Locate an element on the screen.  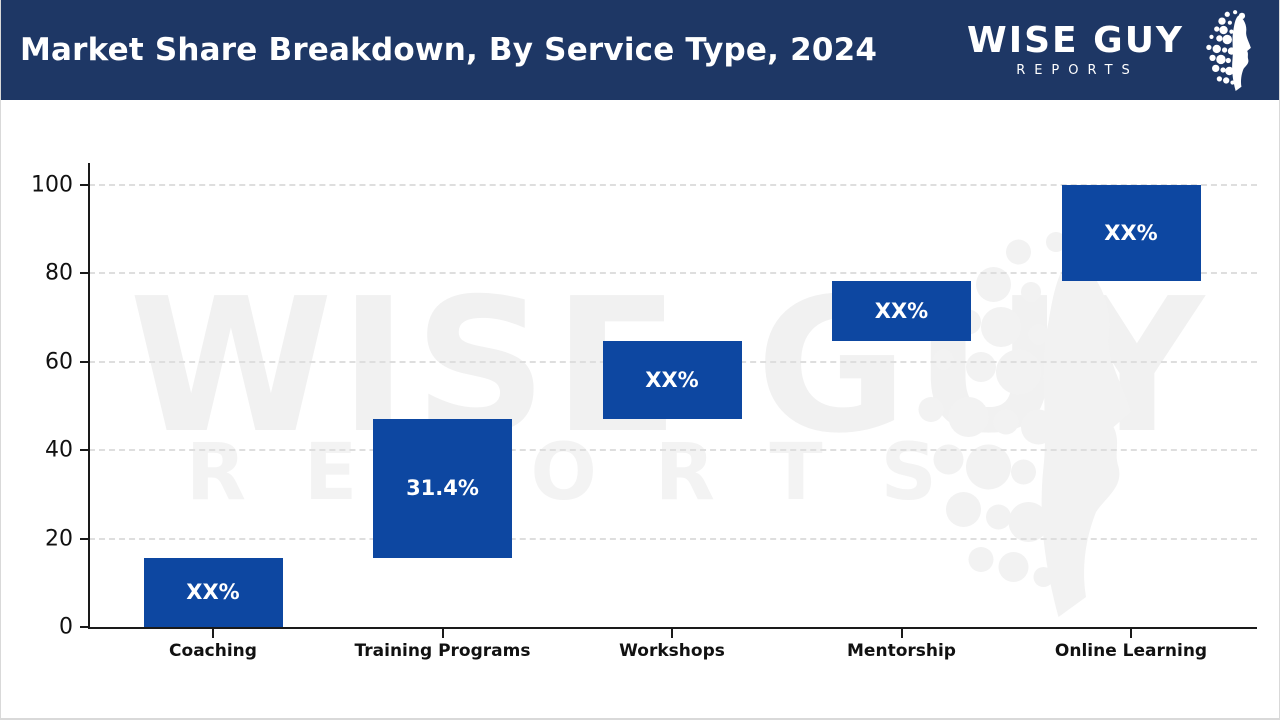
brand-logo-text: WISE GUY REPORTS is located at coordinates (1075, 48).